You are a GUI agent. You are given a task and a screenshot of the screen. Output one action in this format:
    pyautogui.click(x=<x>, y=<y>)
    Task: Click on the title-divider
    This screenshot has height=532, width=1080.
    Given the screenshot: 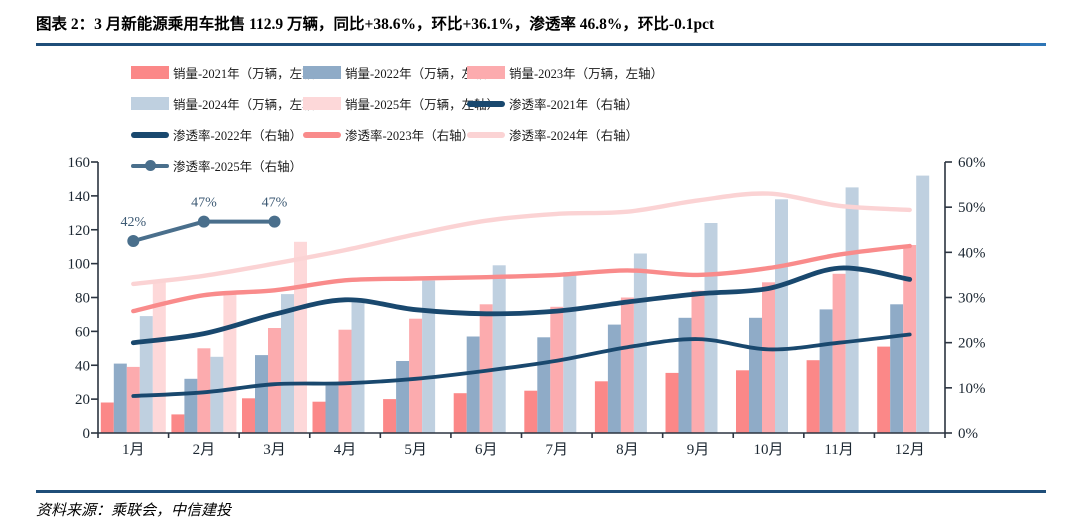 What is the action you would take?
    pyautogui.click(x=541, y=44)
    